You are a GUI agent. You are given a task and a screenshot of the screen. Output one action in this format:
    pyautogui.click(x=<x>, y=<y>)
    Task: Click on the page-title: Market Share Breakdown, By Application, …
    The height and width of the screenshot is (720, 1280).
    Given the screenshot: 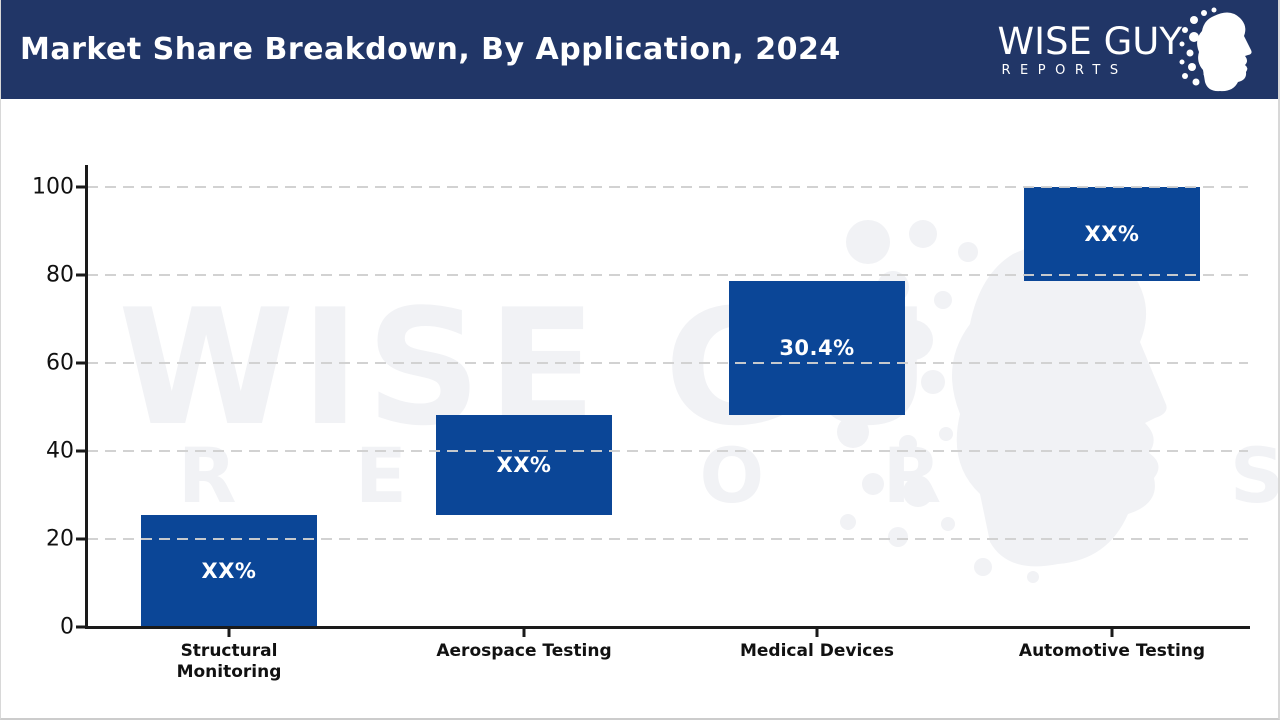 What is the action you would take?
    pyautogui.click(x=430, y=49)
    